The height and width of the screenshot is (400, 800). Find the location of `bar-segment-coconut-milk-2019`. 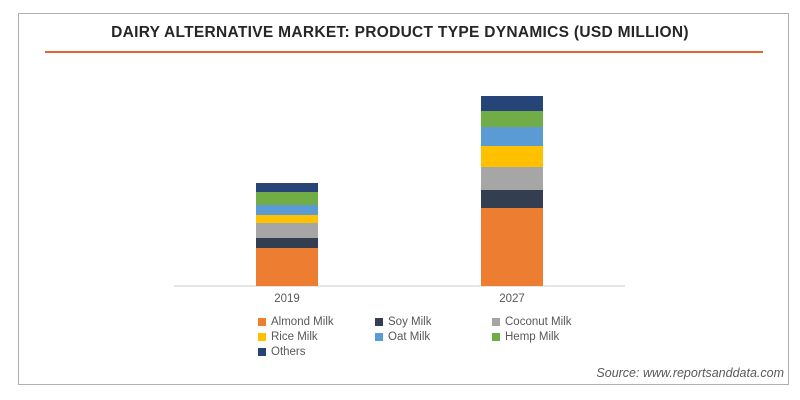

bar-segment-coconut-milk-2019 is located at coordinates (287, 230).